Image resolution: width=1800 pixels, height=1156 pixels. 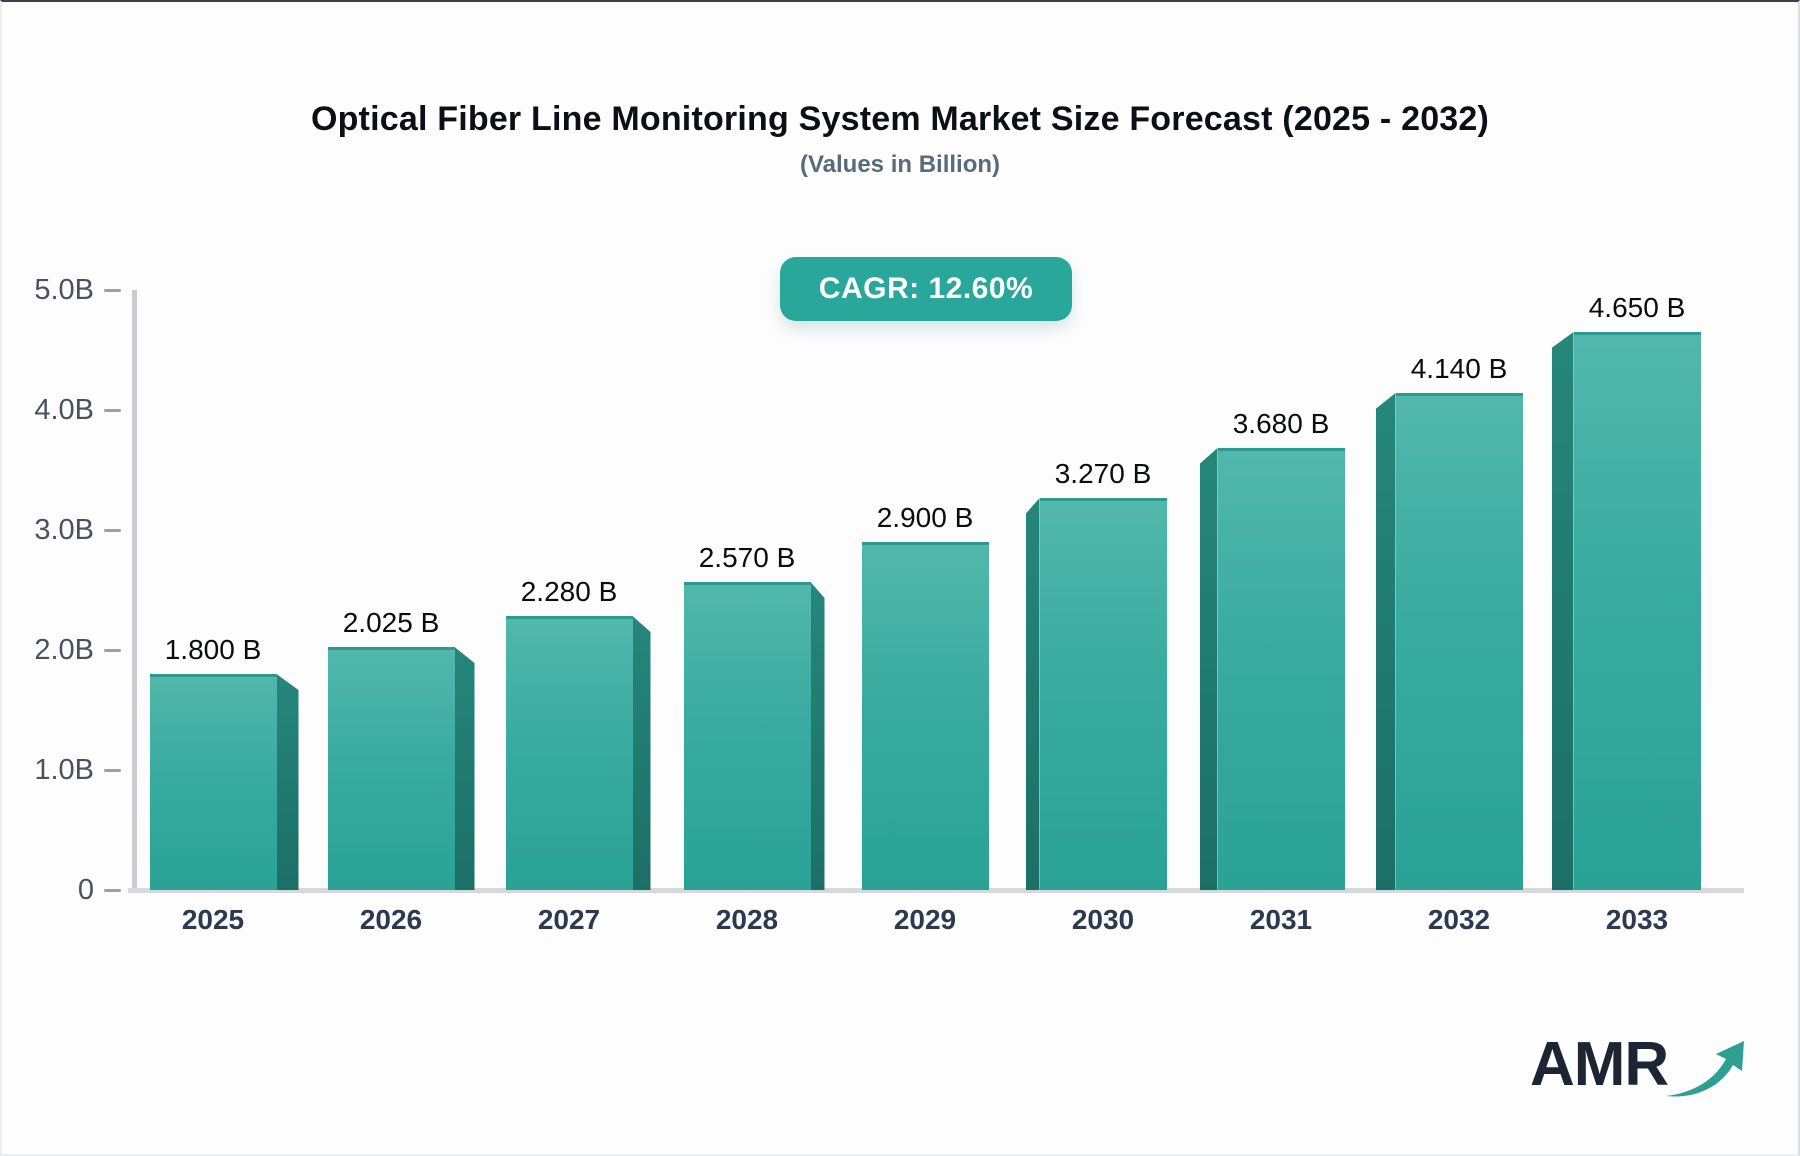 What do you see at coordinates (569, 591) in the screenshot?
I see `bar-value-label-2027: 2.280 B` at bounding box center [569, 591].